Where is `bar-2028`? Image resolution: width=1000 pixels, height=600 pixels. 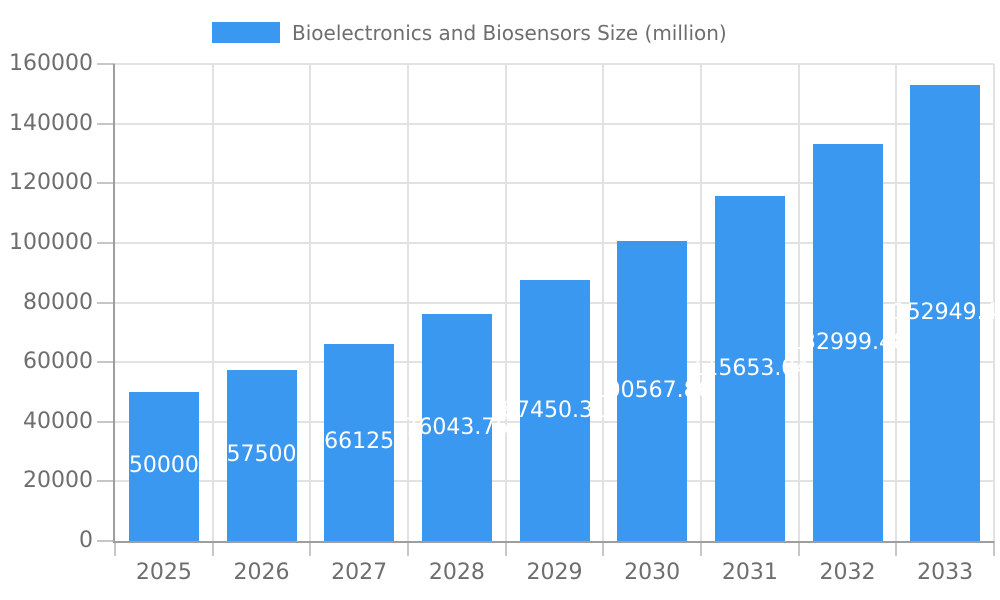
bar-2028 is located at coordinates (456, 427).